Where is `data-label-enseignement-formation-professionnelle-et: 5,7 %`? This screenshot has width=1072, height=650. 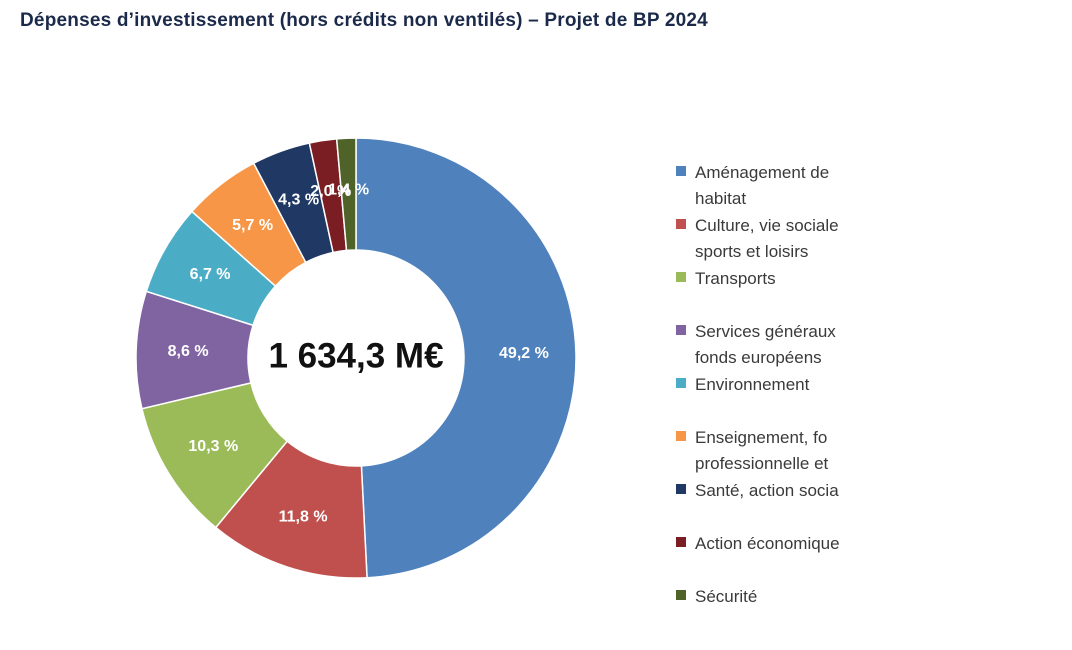
data-label-enseignement-formation-professionnelle-et: 5,7 % is located at coordinates (252, 225).